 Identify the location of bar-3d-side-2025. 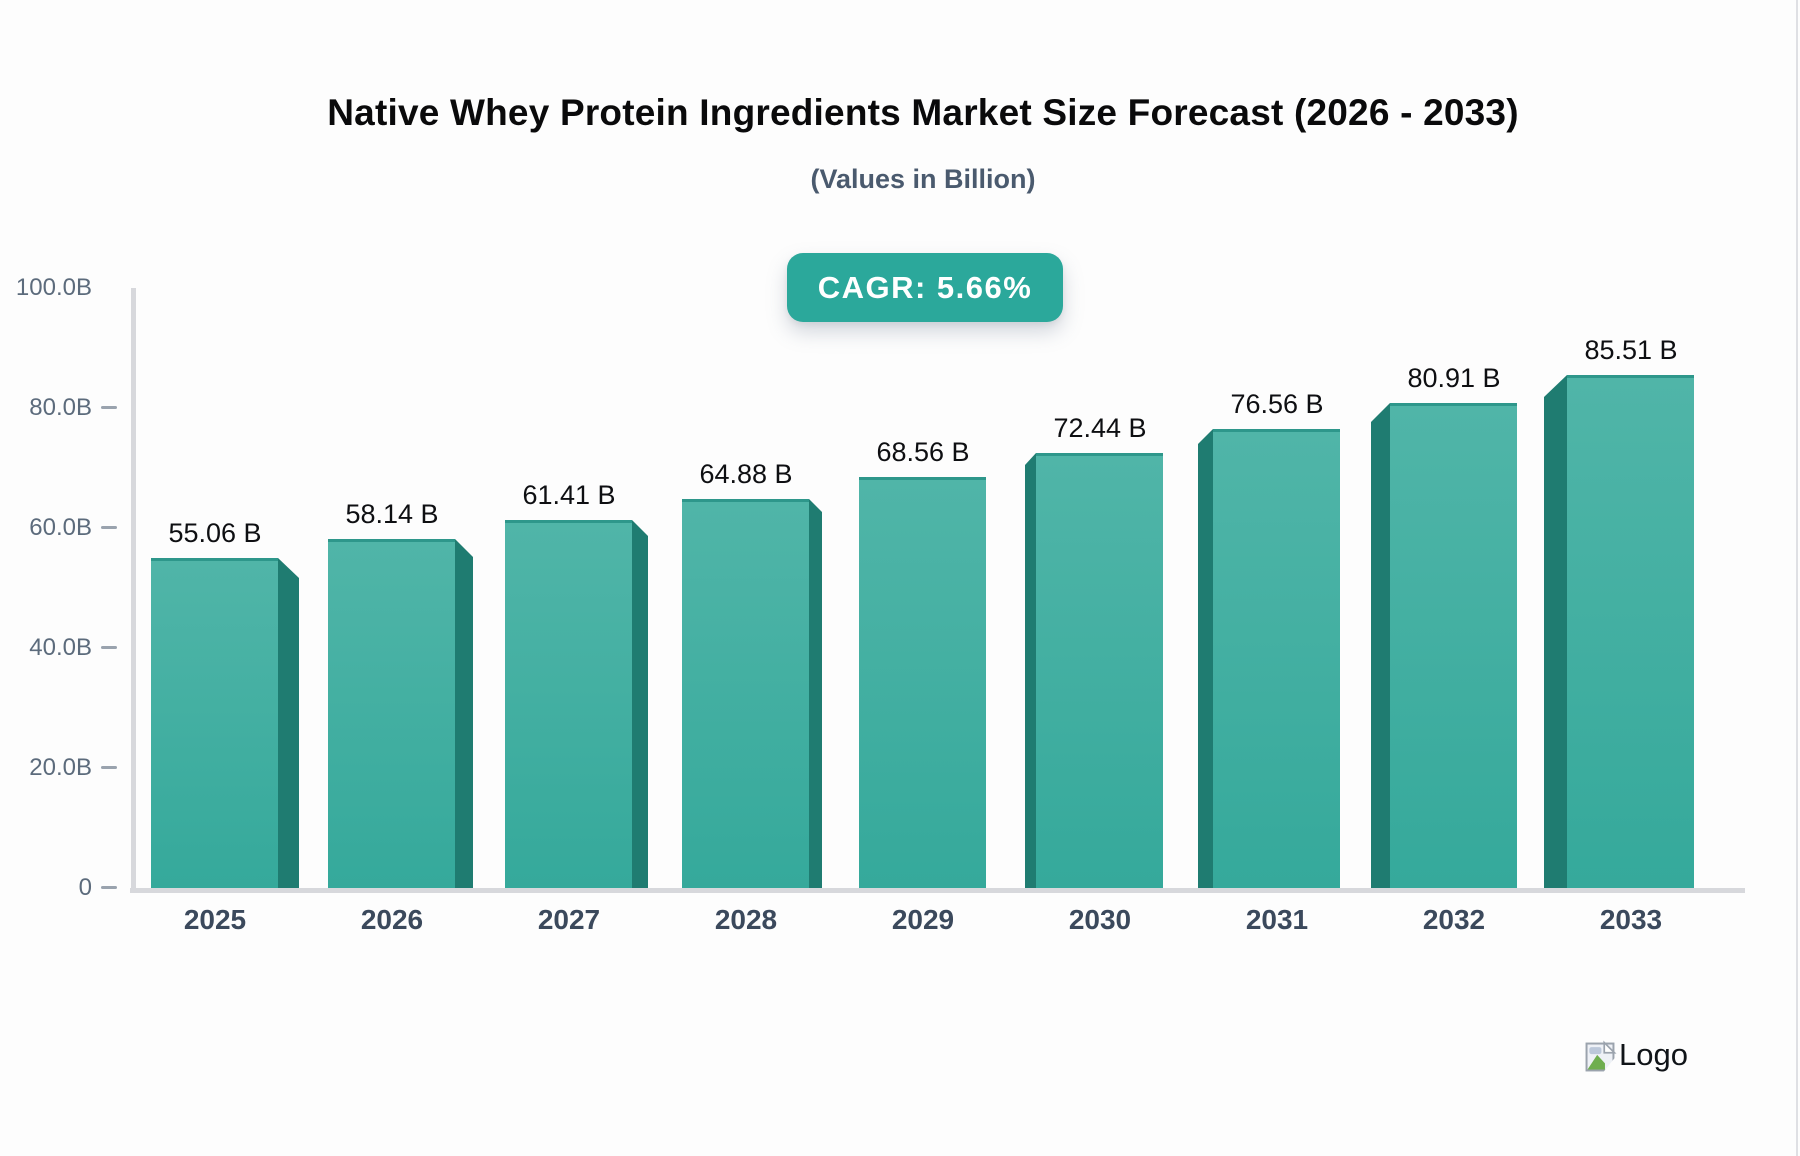
(288, 723).